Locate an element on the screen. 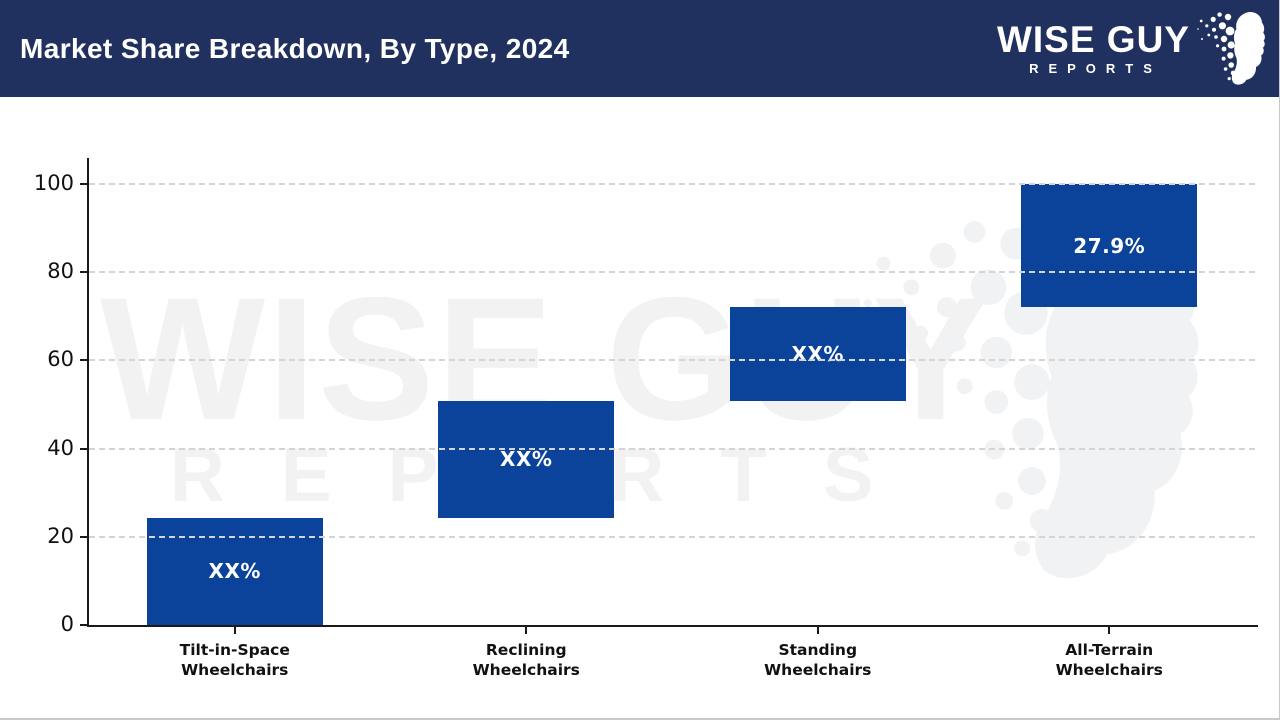  logo-head-icon is located at coordinates (1231, 48).